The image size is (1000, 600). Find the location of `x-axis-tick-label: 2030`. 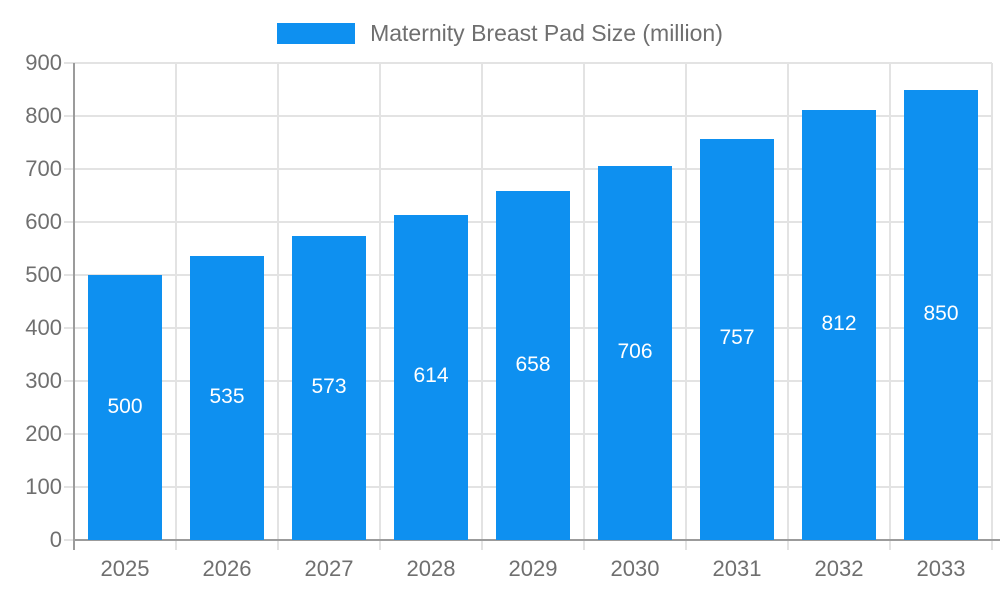

x-axis-tick-label: 2030 is located at coordinates (635, 568).